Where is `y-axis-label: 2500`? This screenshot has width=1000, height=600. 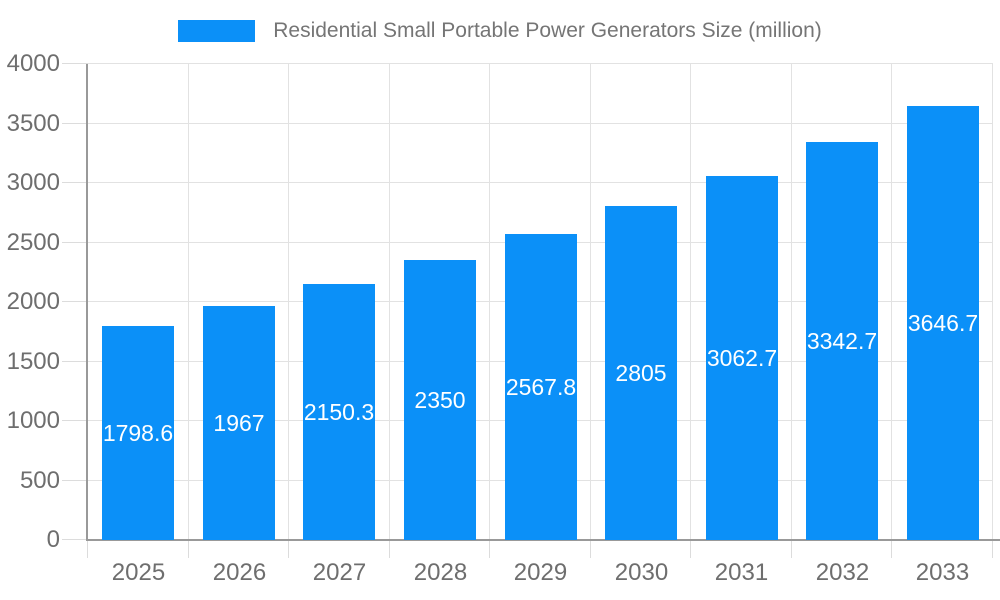
y-axis-label: 2500 is located at coordinates (33, 242).